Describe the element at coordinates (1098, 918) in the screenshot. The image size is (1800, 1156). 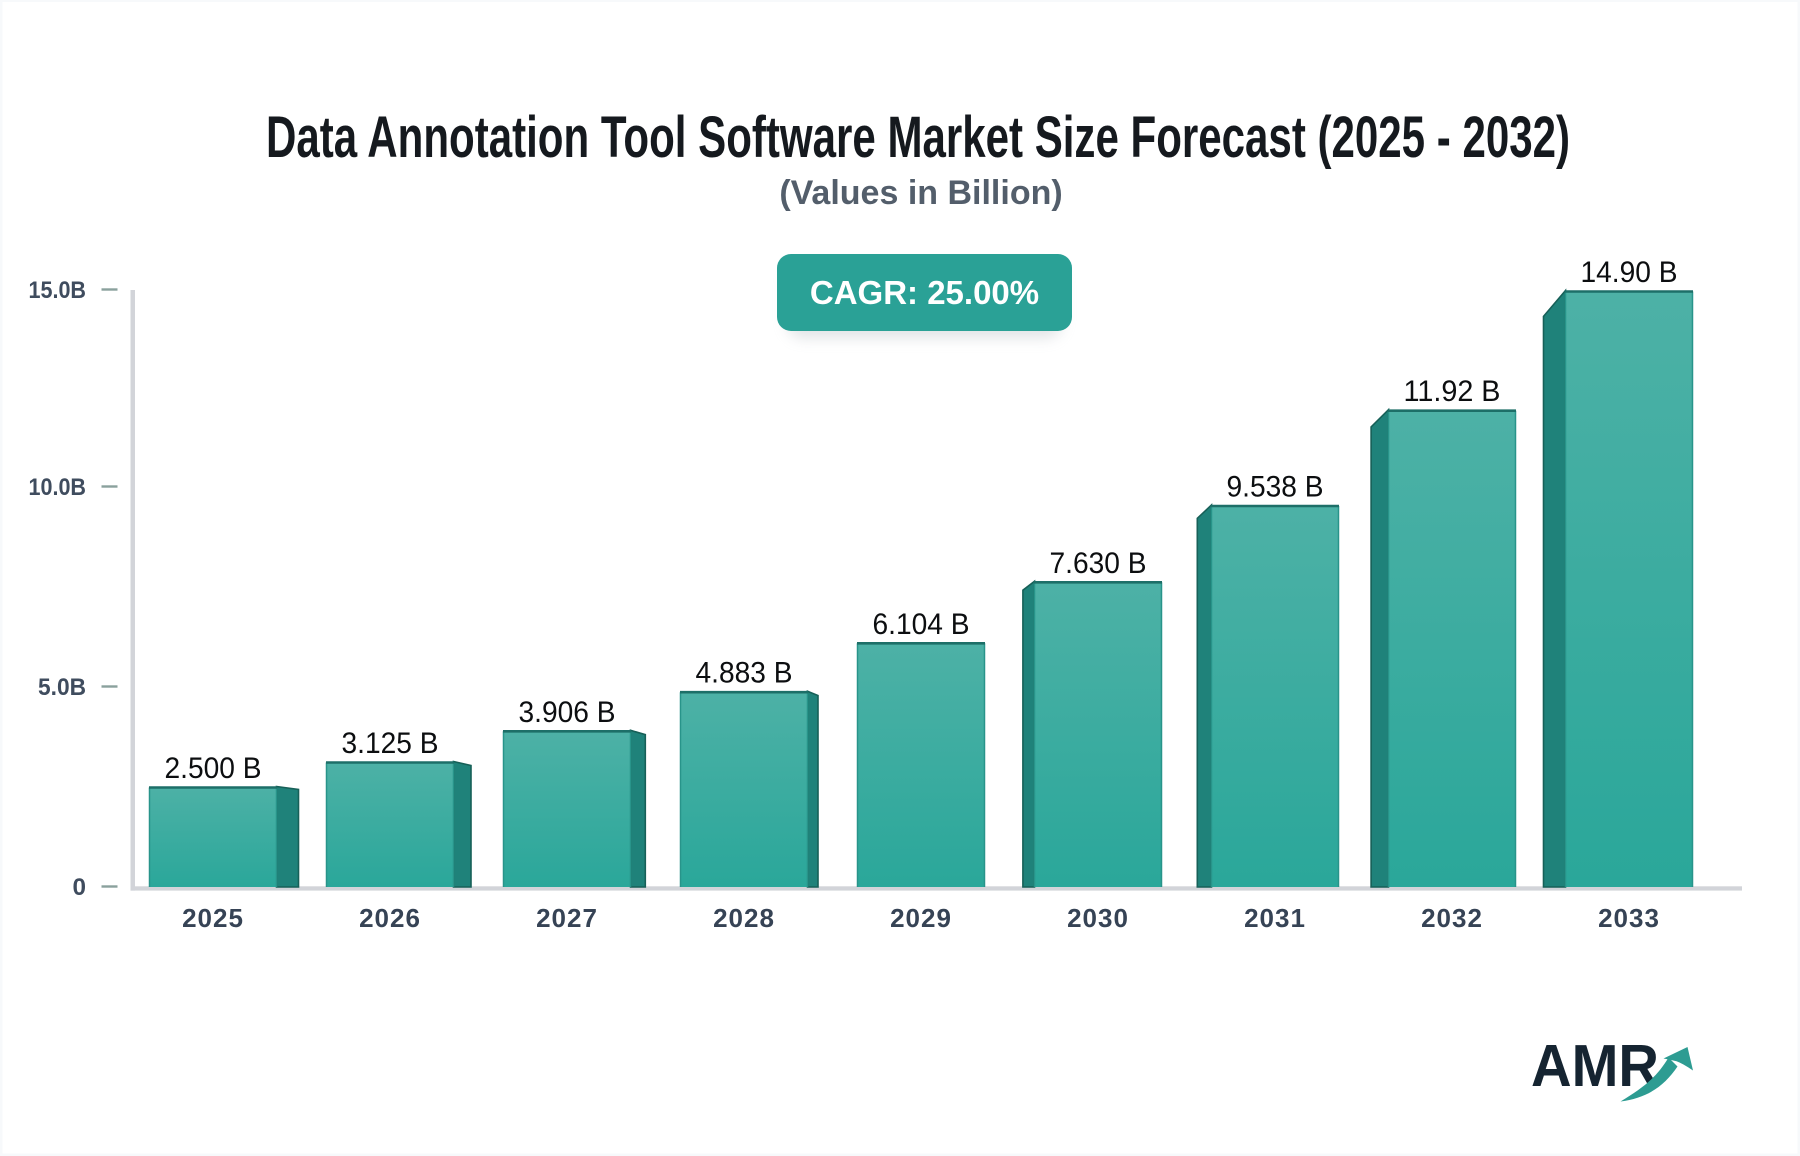
I see `svg-text: 2030` at that location.